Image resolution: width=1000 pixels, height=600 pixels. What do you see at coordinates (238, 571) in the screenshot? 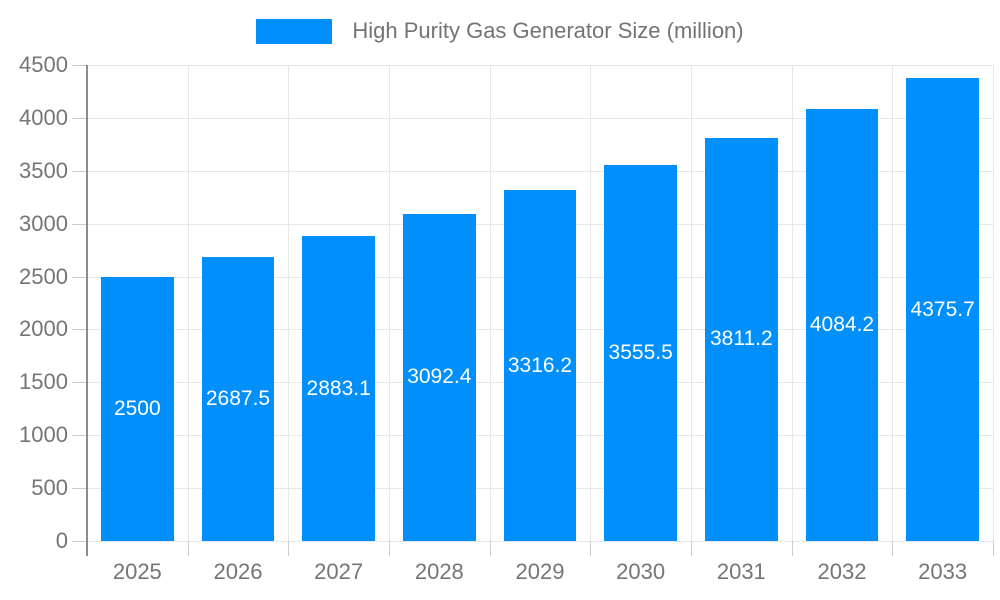
I see `x-axis-tick-label: 2026` at bounding box center [238, 571].